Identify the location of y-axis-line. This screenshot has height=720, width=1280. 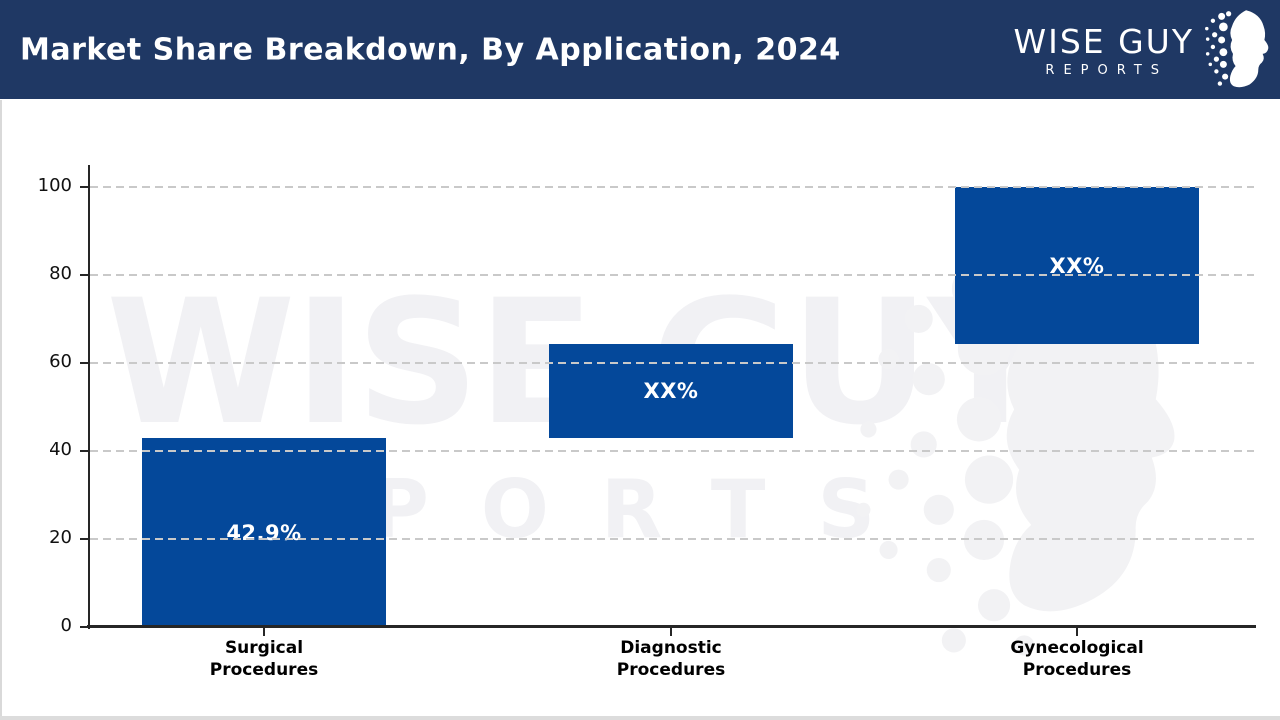
(89, 397).